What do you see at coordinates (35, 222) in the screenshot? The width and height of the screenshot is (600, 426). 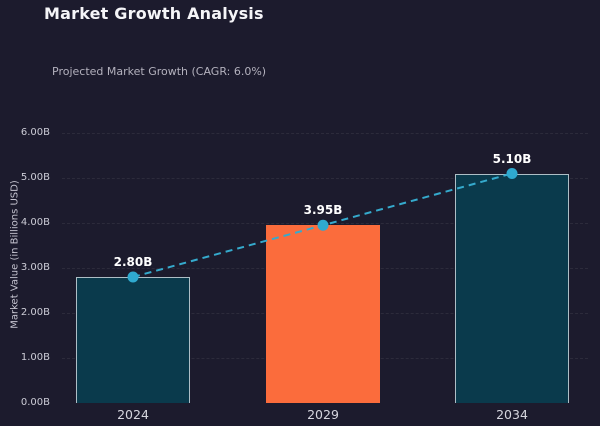 I see `y-tick-label: 4.00B` at bounding box center [35, 222].